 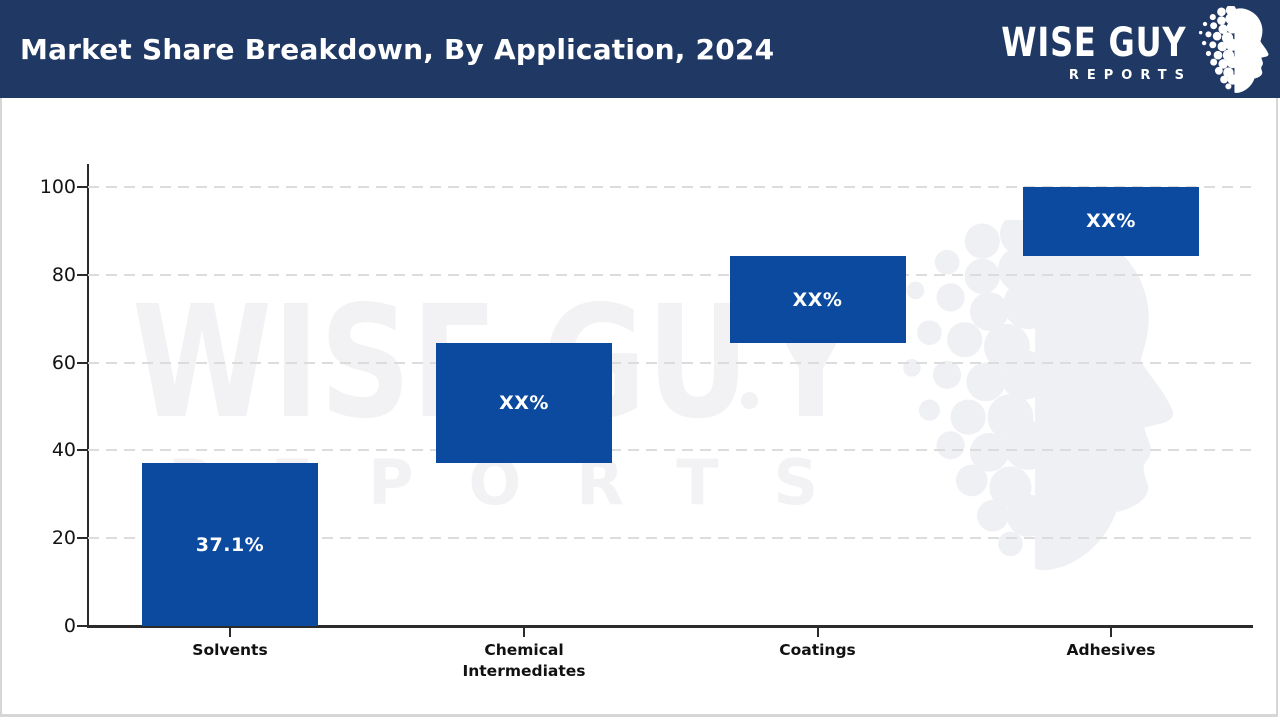 I want to click on y-tick-label-80: 80, so click(x=63, y=274).